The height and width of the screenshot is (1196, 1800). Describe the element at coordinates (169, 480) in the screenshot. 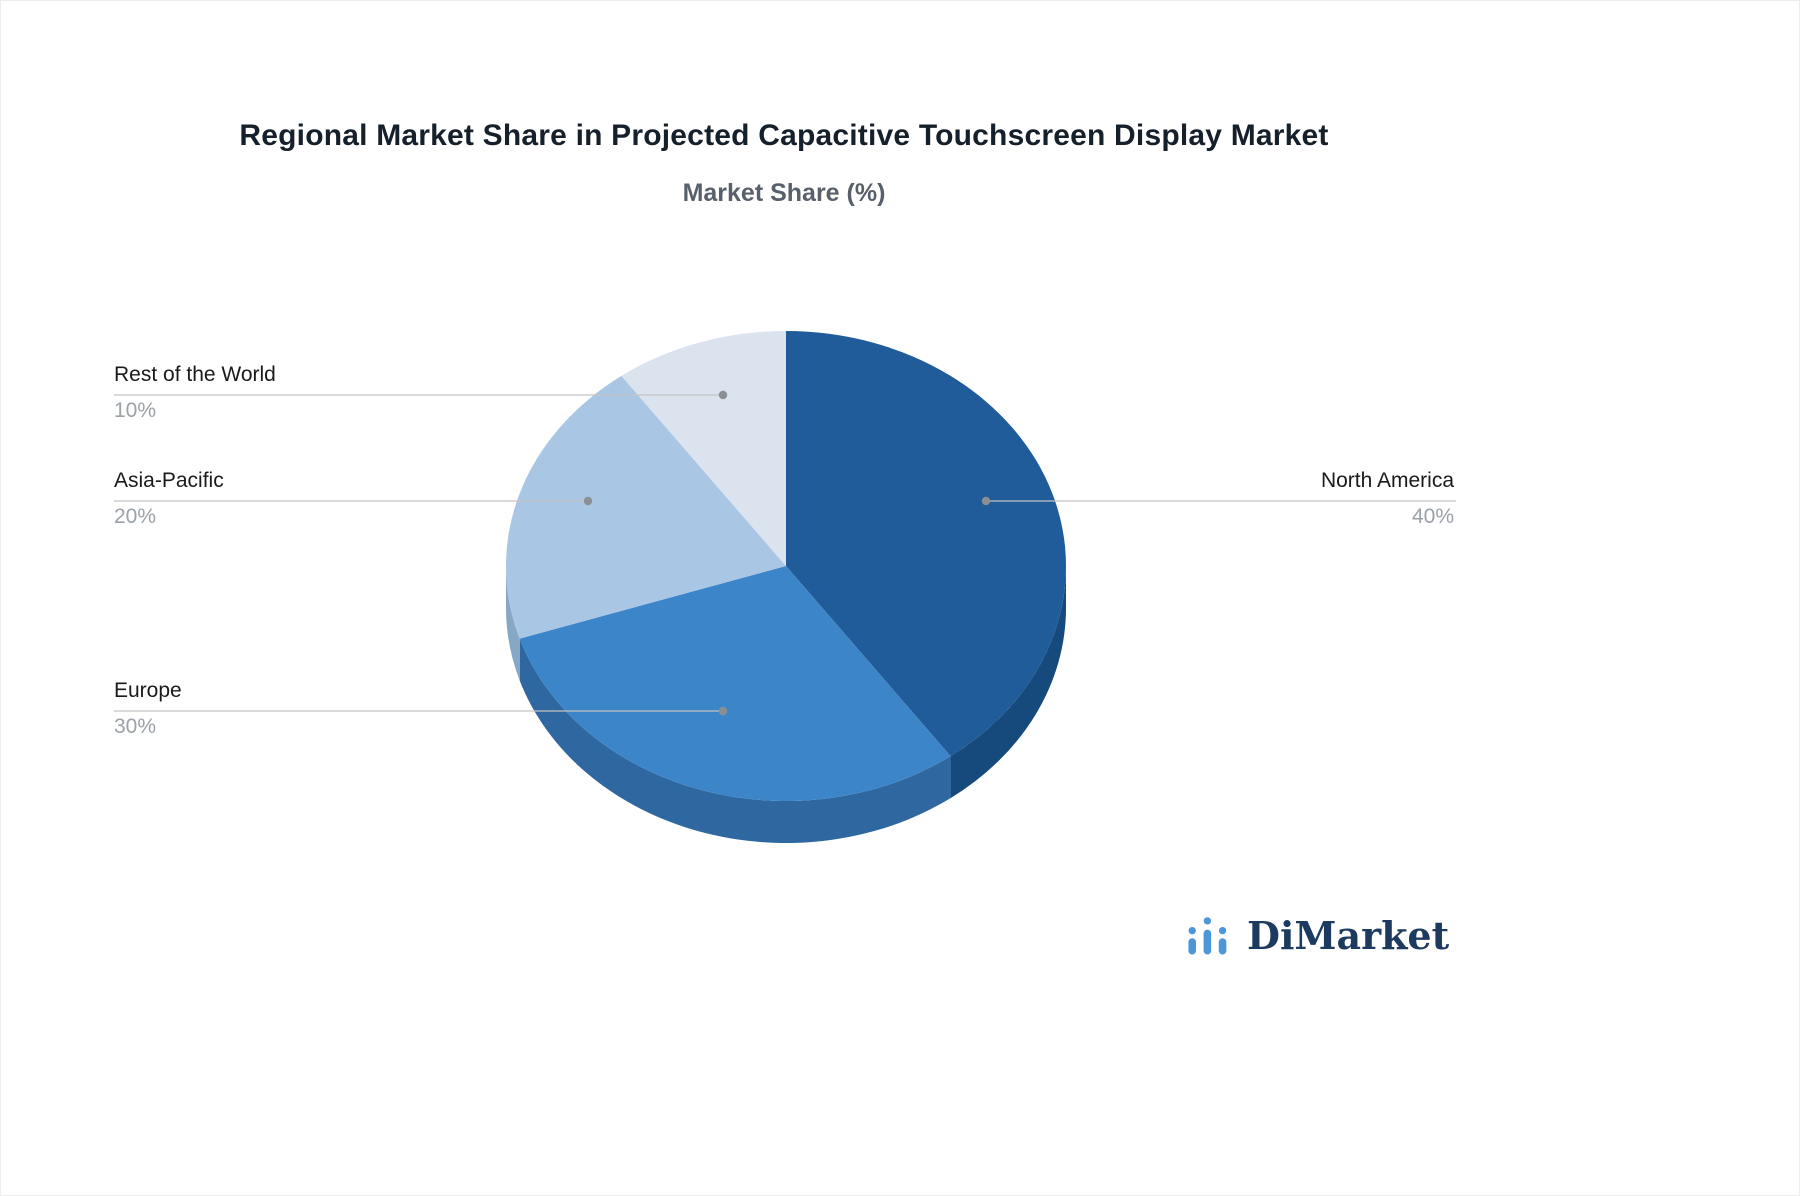

I see `label-name: Asia-Pacific` at that location.